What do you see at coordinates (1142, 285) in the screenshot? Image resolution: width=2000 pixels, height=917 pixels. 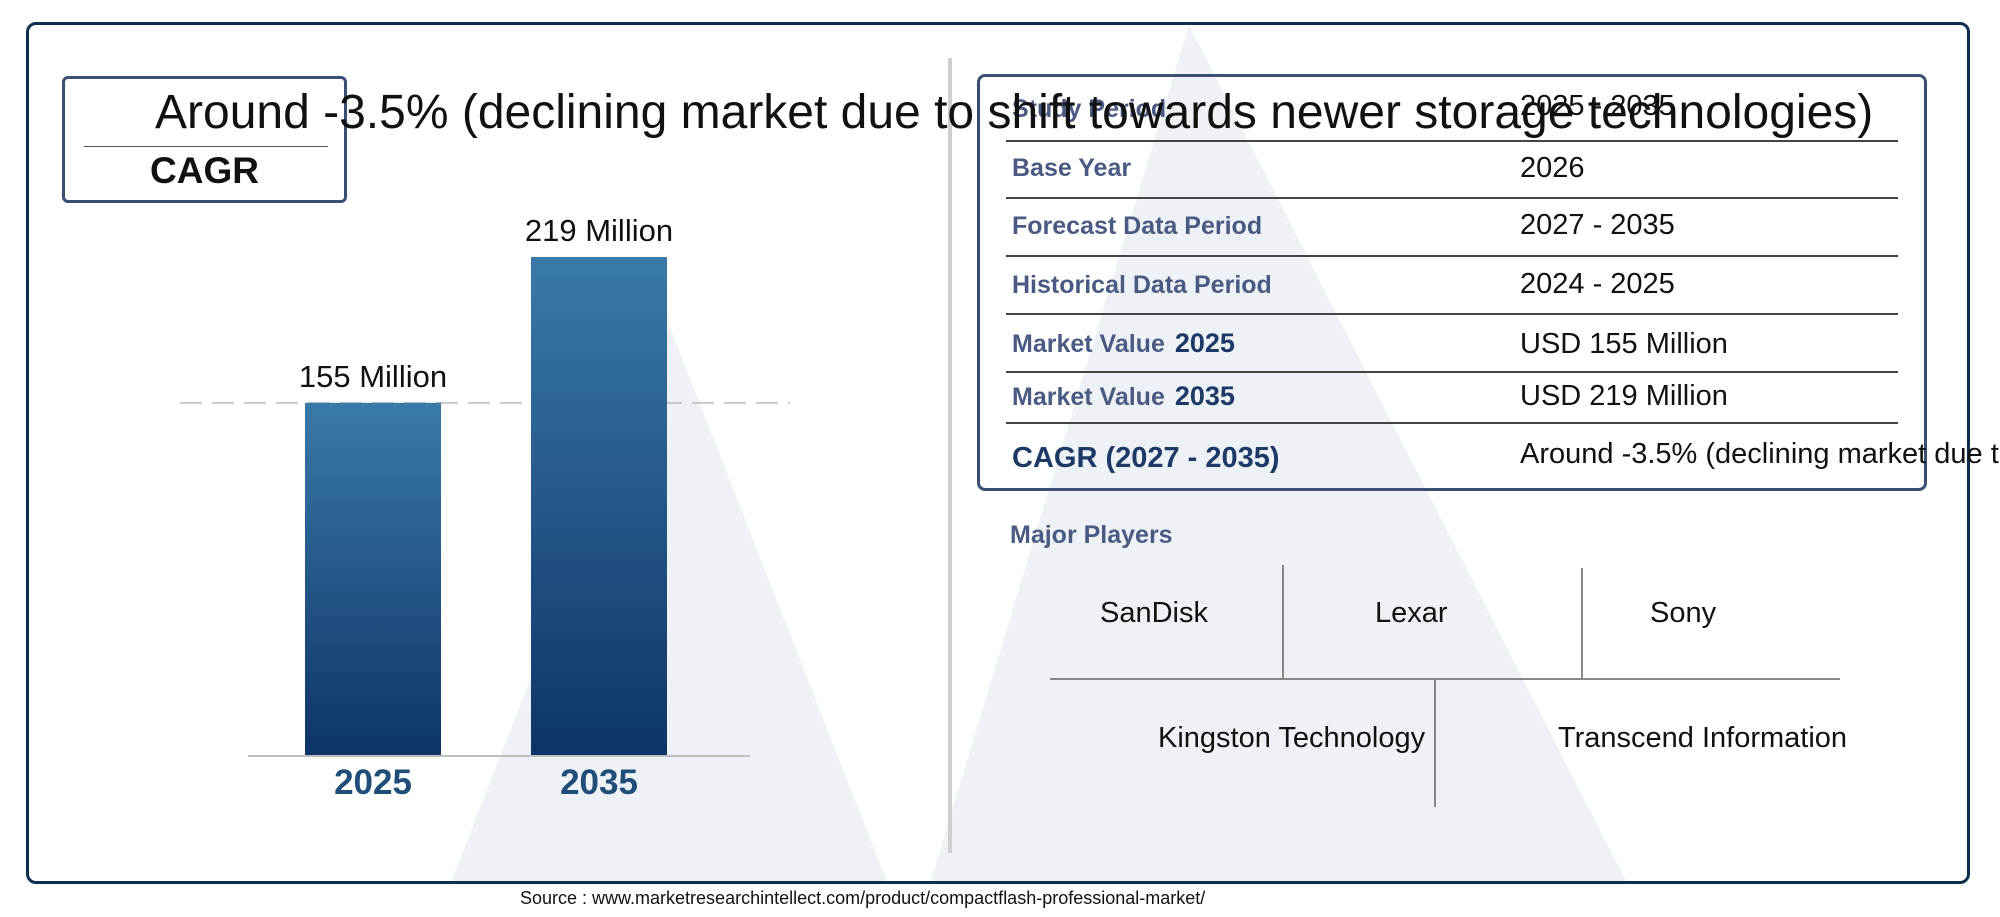 I see `row-label-historical-period: Historical Data Period` at bounding box center [1142, 285].